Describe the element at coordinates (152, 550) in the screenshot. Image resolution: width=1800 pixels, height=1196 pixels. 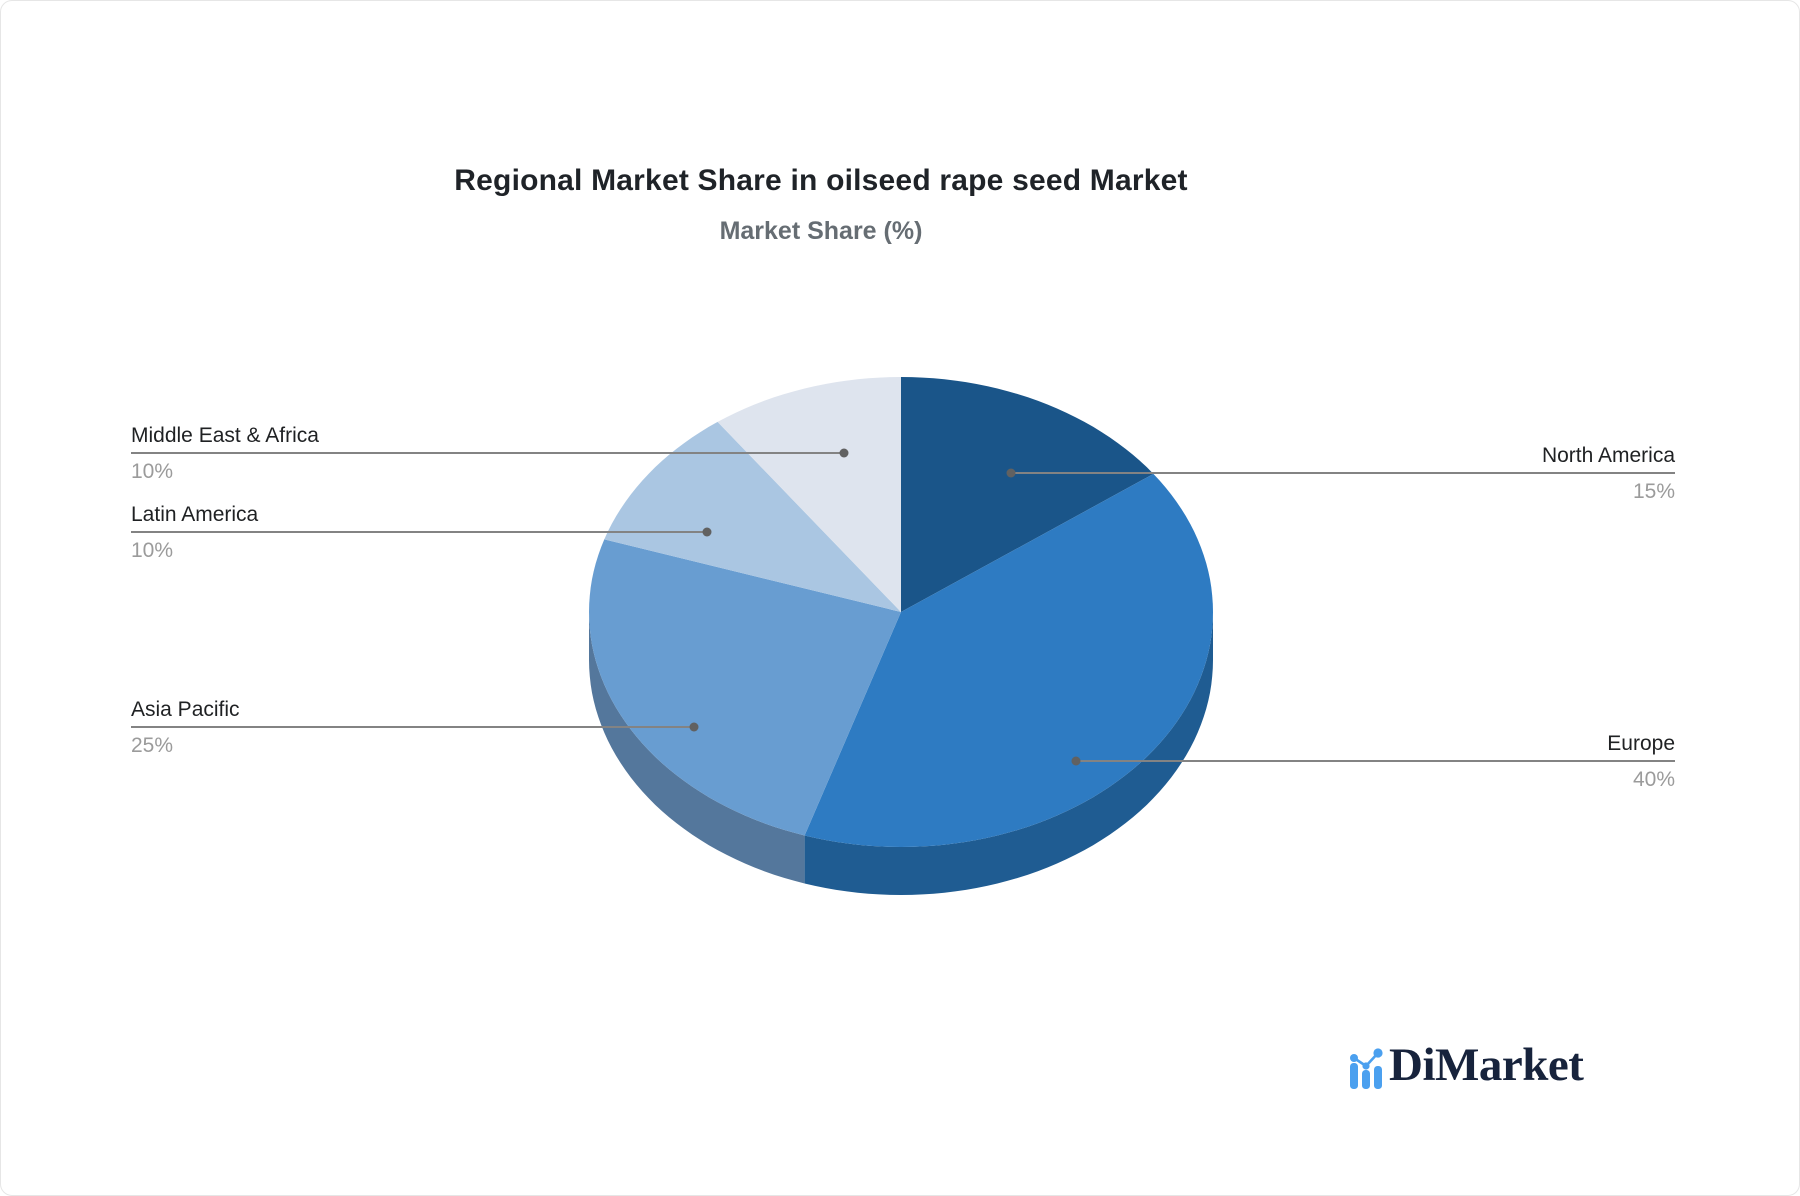
I see `slice-value-latin-america: 10%` at that location.